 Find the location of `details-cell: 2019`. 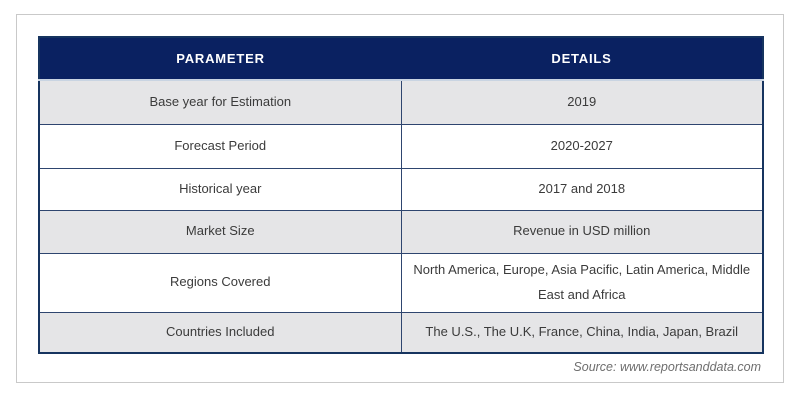

details-cell: 2019 is located at coordinates (582, 102).